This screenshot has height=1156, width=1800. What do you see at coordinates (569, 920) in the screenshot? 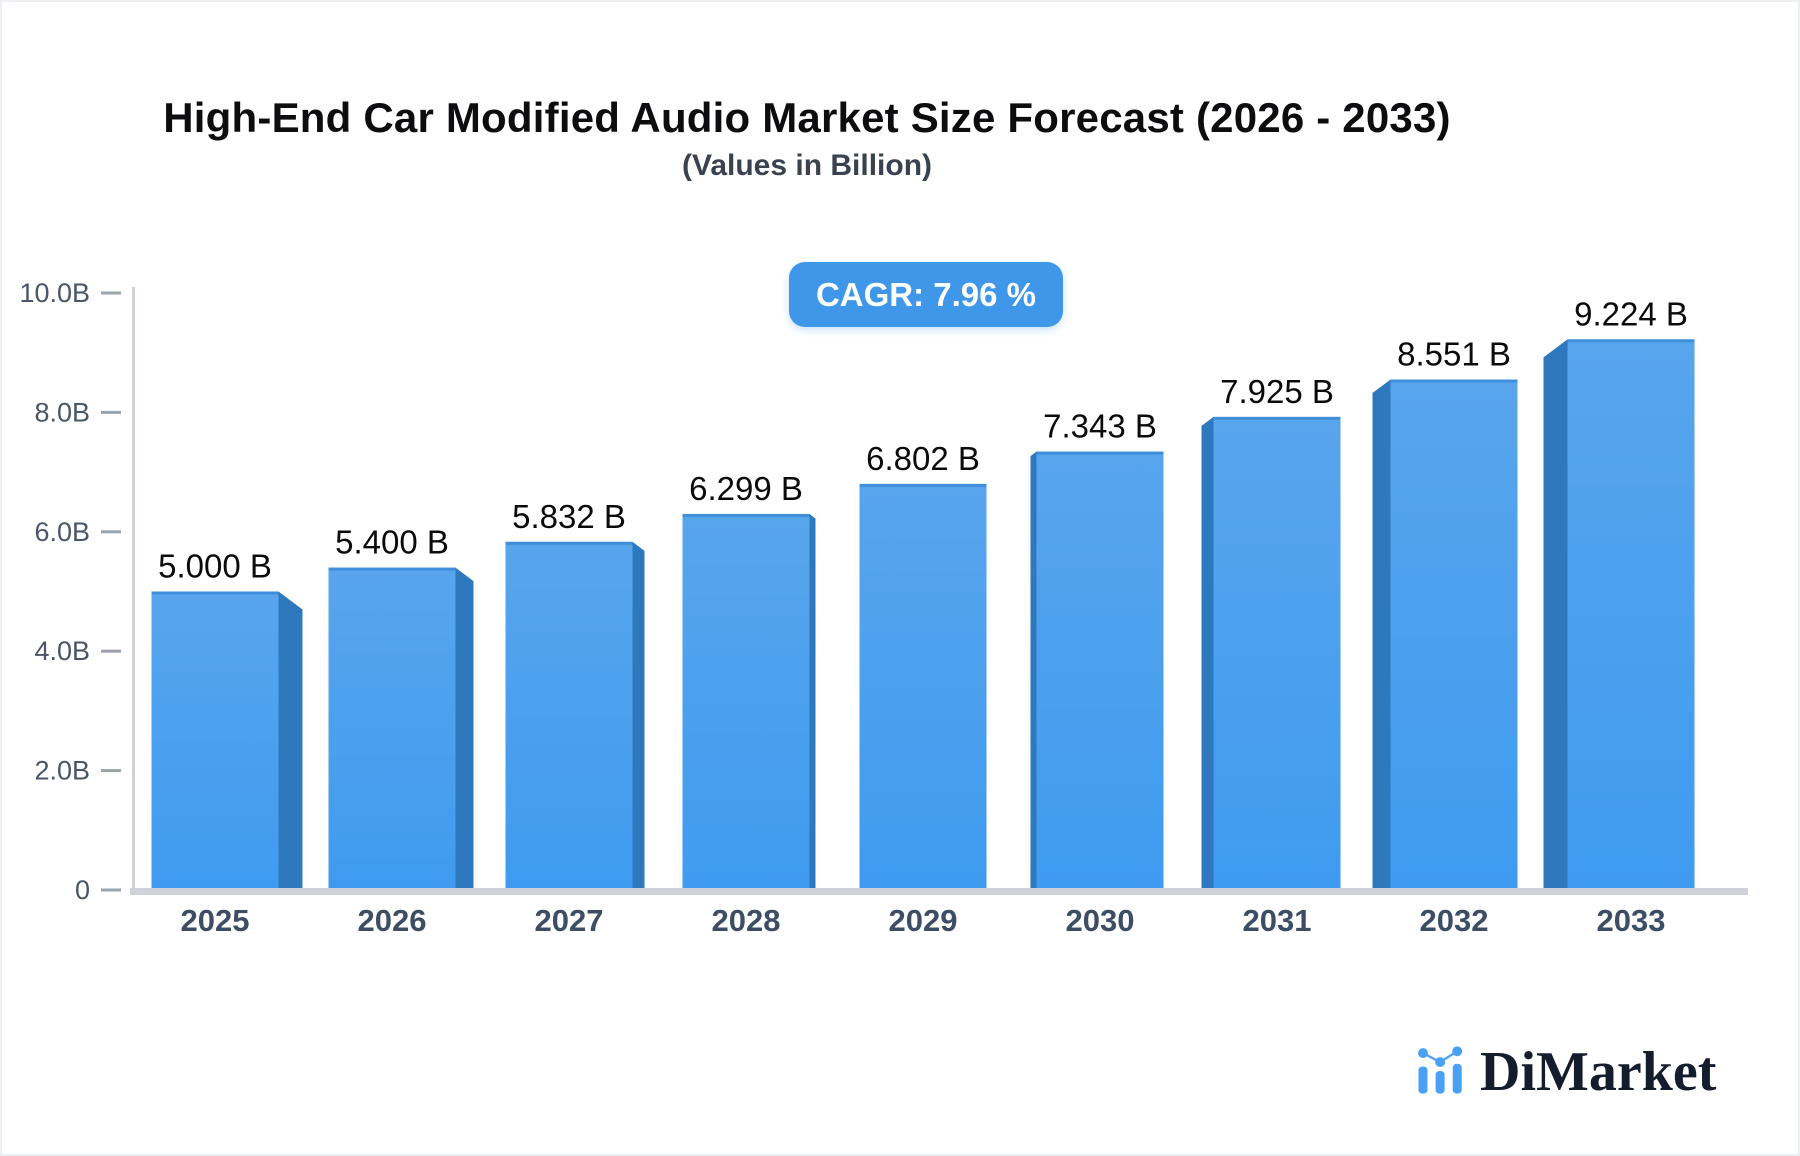
I see `x-category-label: 2027` at bounding box center [569, 920].